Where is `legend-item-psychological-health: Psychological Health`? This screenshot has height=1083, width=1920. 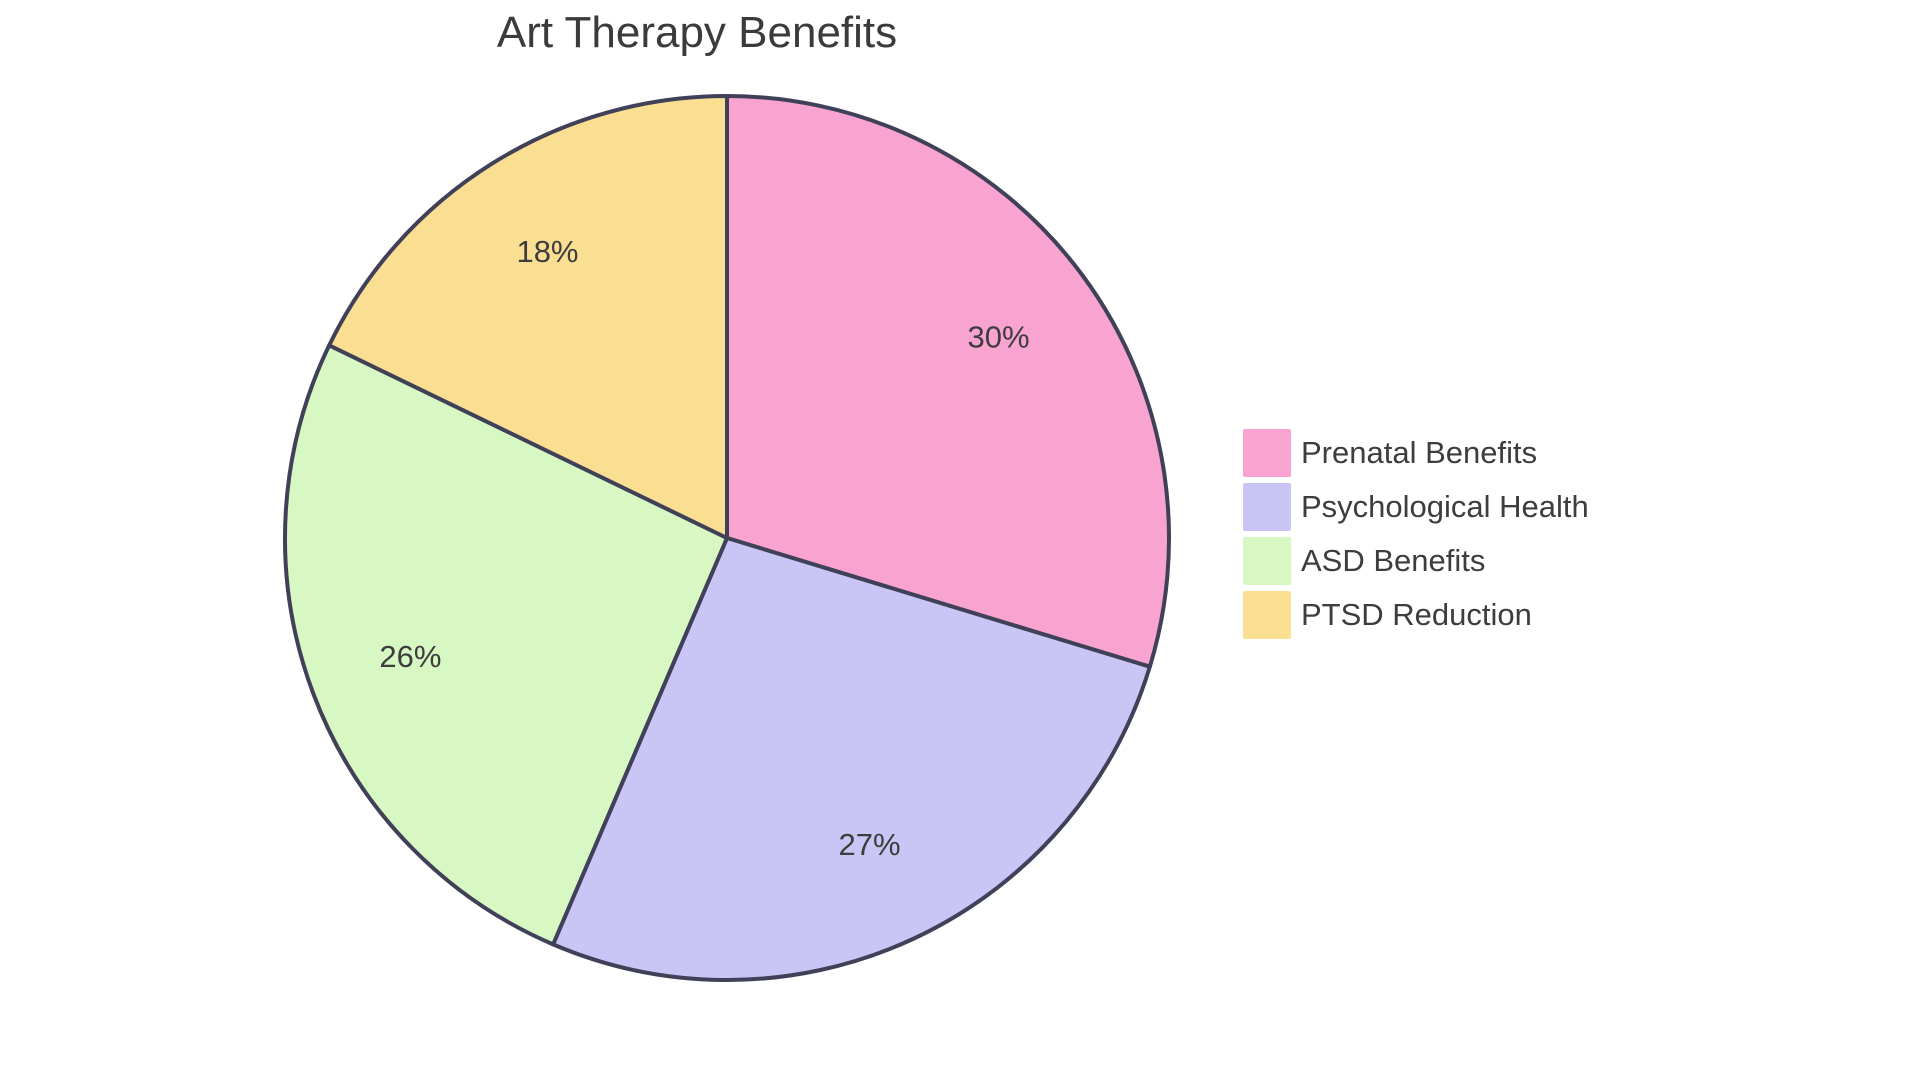 legend-item-psychological-health: Psychological Health is located at coordinates (1416, 507).